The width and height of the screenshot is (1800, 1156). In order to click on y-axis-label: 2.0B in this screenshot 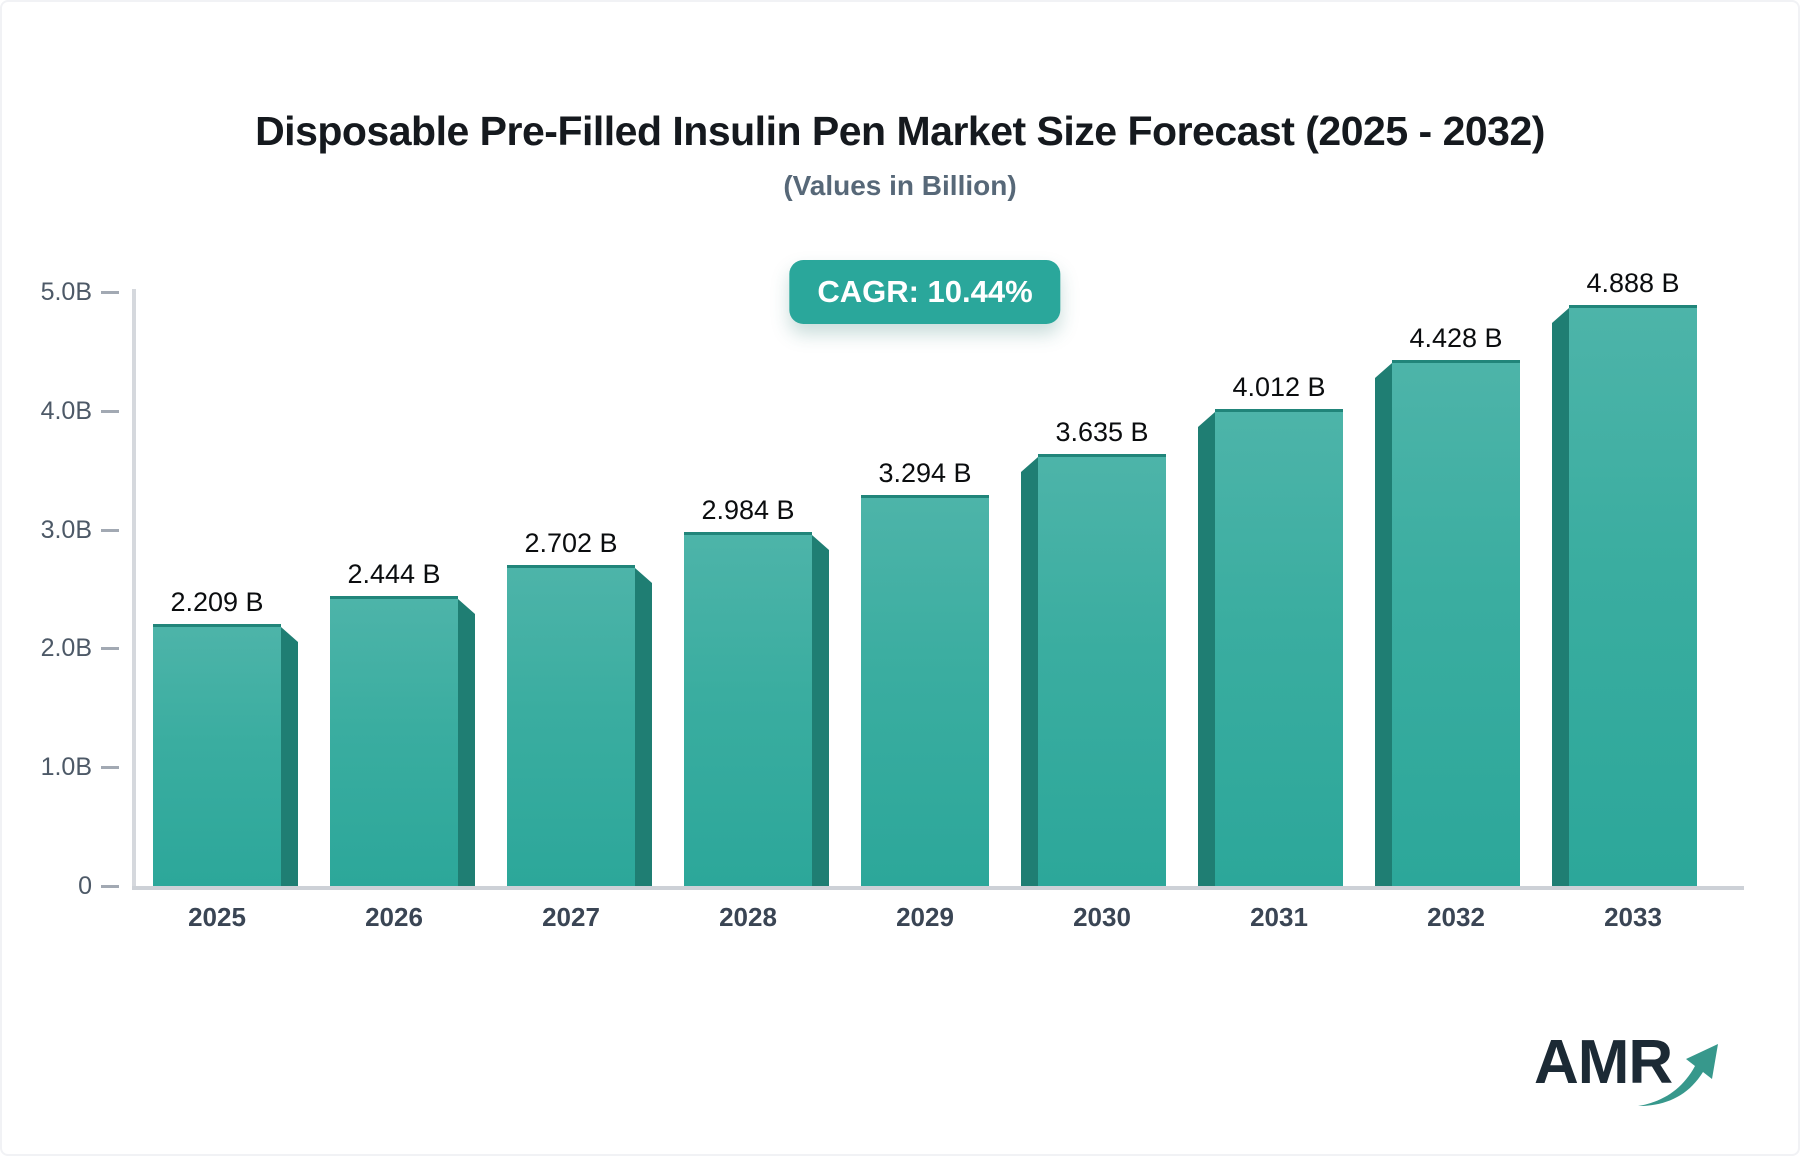, I will do `click(66, 648)`.